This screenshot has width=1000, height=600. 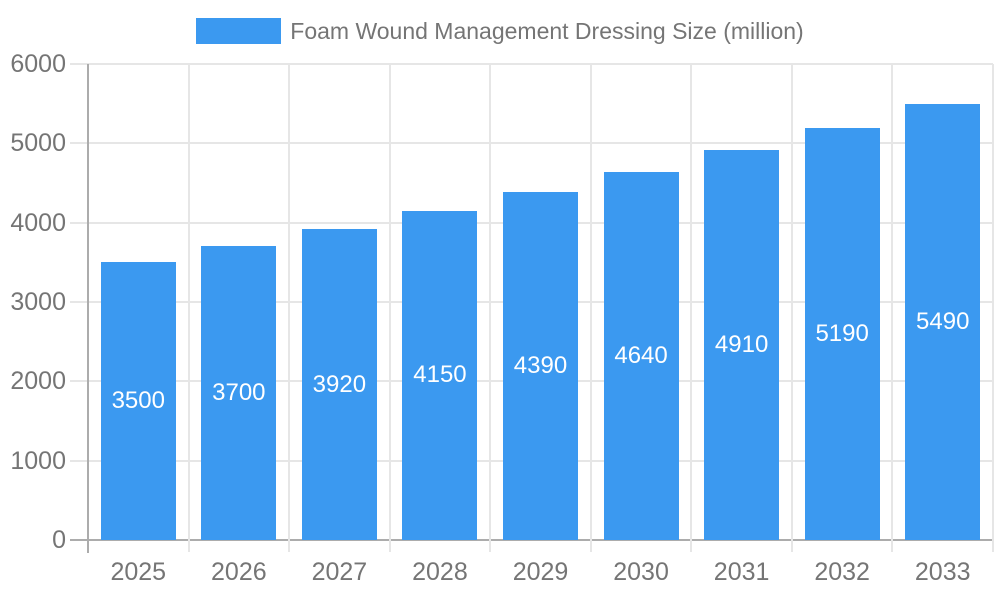 I want to click on x-tick-label: 2032, so click(x=842, y=572).